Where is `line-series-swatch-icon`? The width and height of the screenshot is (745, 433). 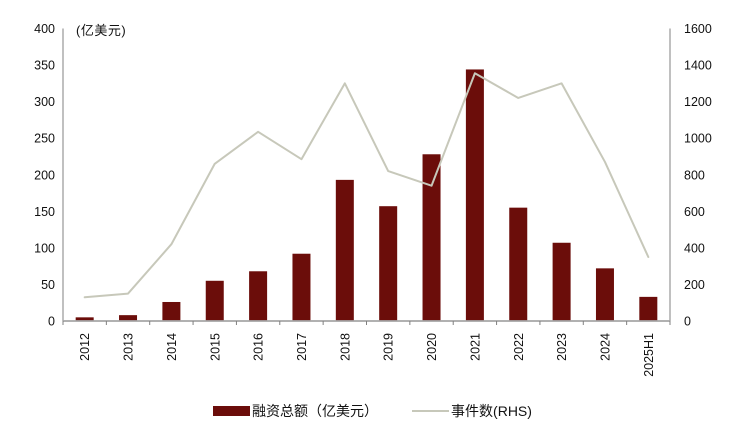 line-series-swatch-icon is located at coordinates (431, 411).